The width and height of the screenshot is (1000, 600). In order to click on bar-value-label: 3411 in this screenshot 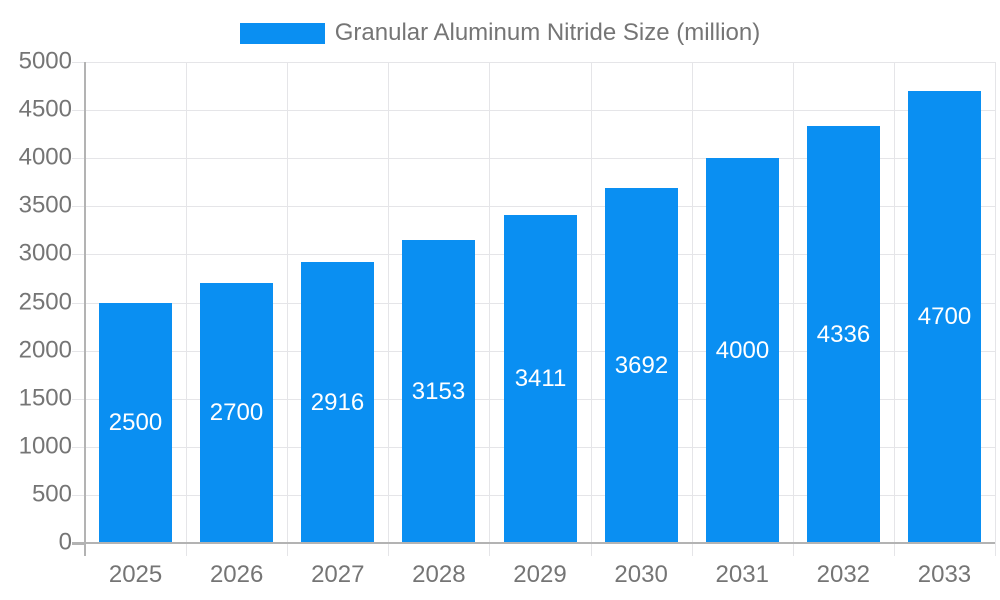, I will do `click(540, 378)`.